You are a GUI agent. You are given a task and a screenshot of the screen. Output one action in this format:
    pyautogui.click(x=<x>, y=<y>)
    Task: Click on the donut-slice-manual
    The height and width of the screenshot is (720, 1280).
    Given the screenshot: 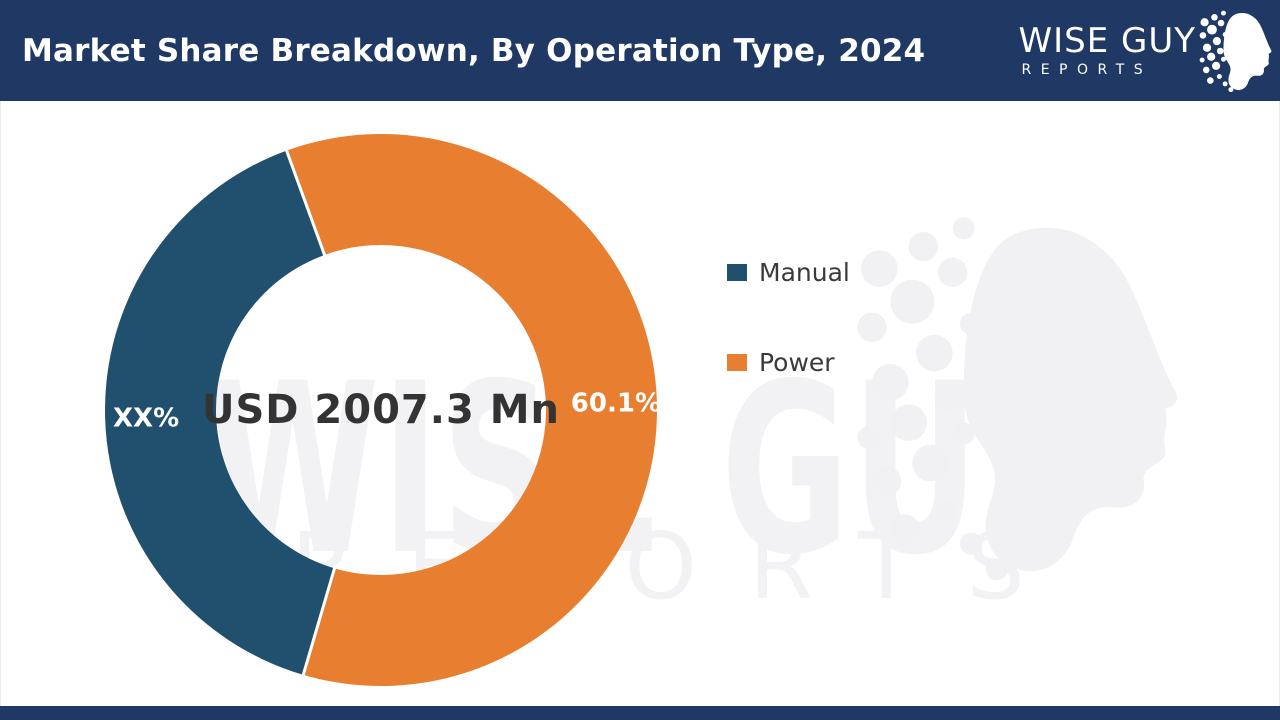 What is the action you would take?
    pyautogui.click(x=219, y=412)
    